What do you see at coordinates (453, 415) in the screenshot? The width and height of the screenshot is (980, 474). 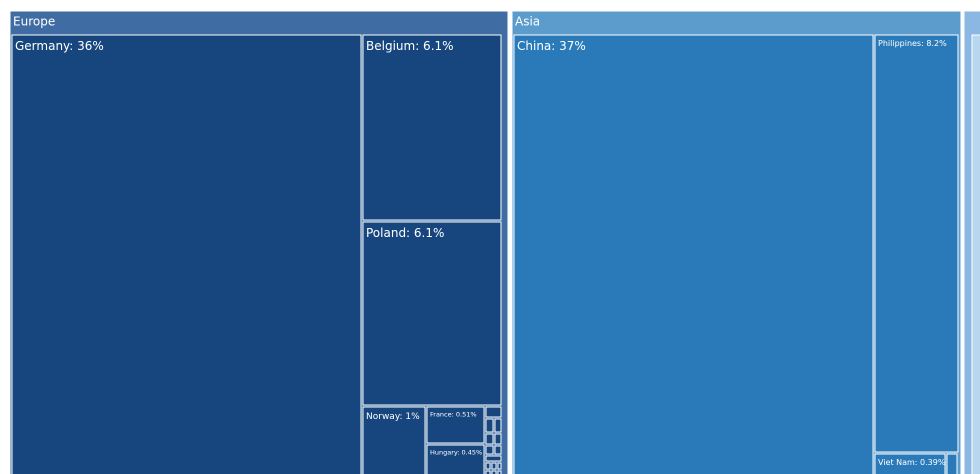 I see `treemap-tile-label-europe-5: France: 0.51%` at bounding box center [453, 415].